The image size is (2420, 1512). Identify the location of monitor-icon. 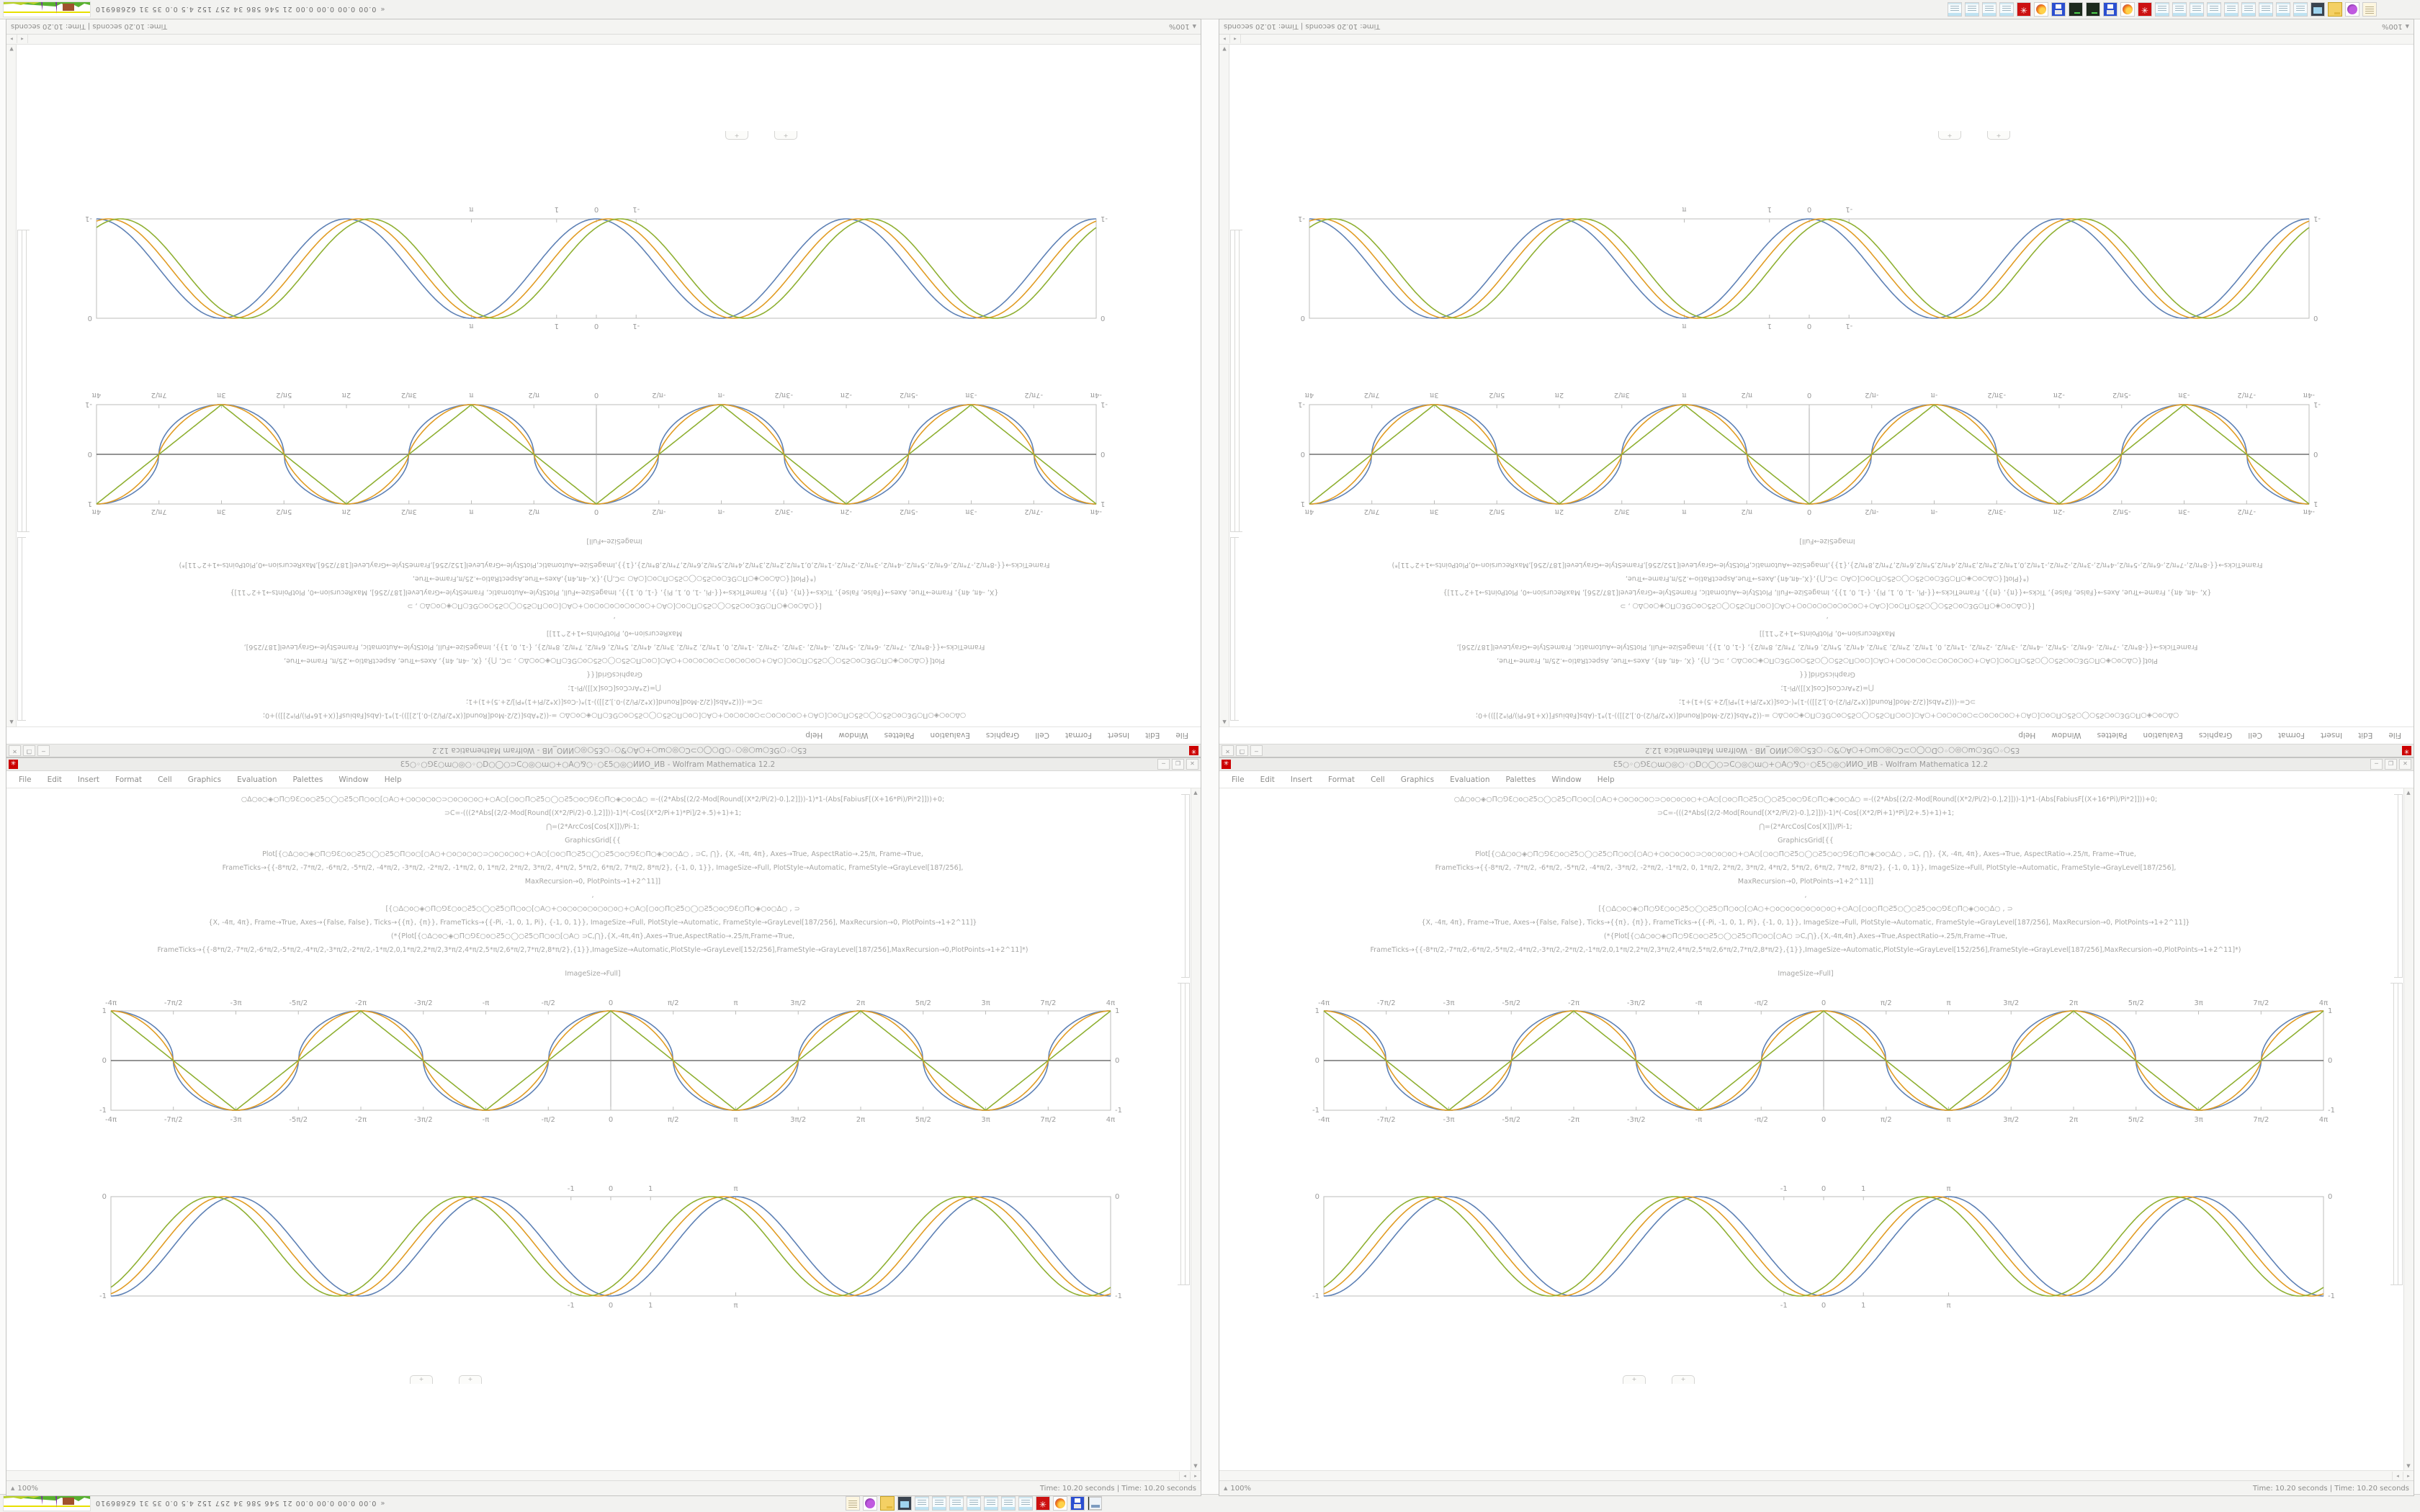
(904, 1503).